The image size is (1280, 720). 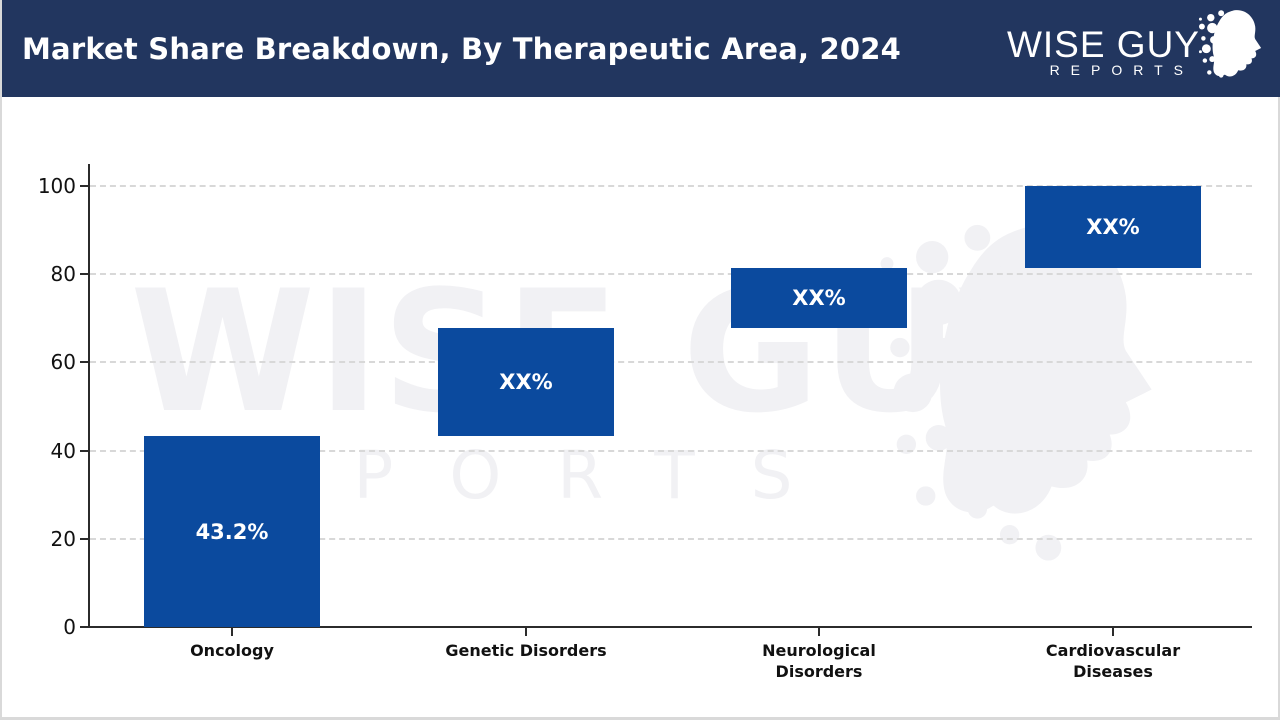 I want to click on x-category-label: Cardiovascular Diseases, so click(x=1113, y=661).